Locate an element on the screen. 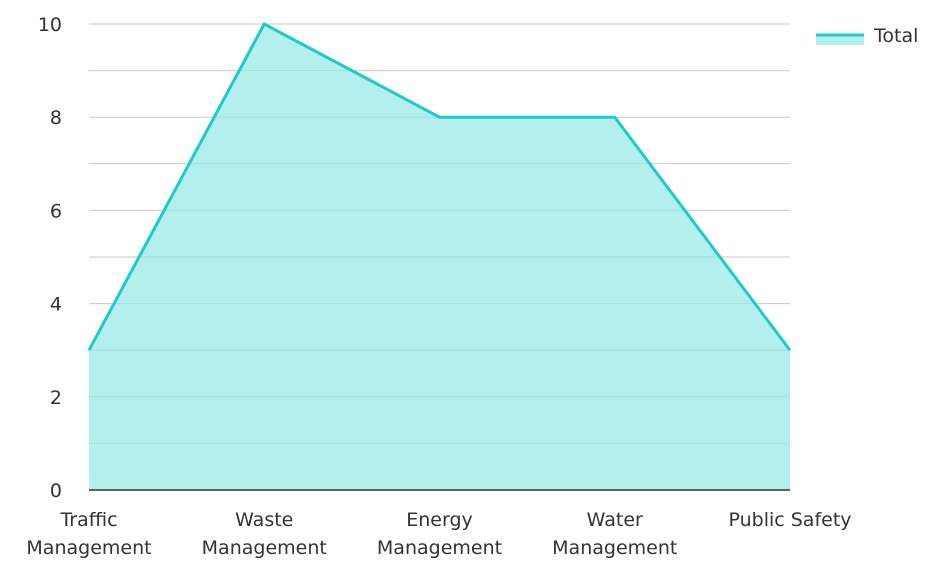 This screenshot has width=931, height=568. x-tick-label: Water Management is located at coordinates (614, 534).